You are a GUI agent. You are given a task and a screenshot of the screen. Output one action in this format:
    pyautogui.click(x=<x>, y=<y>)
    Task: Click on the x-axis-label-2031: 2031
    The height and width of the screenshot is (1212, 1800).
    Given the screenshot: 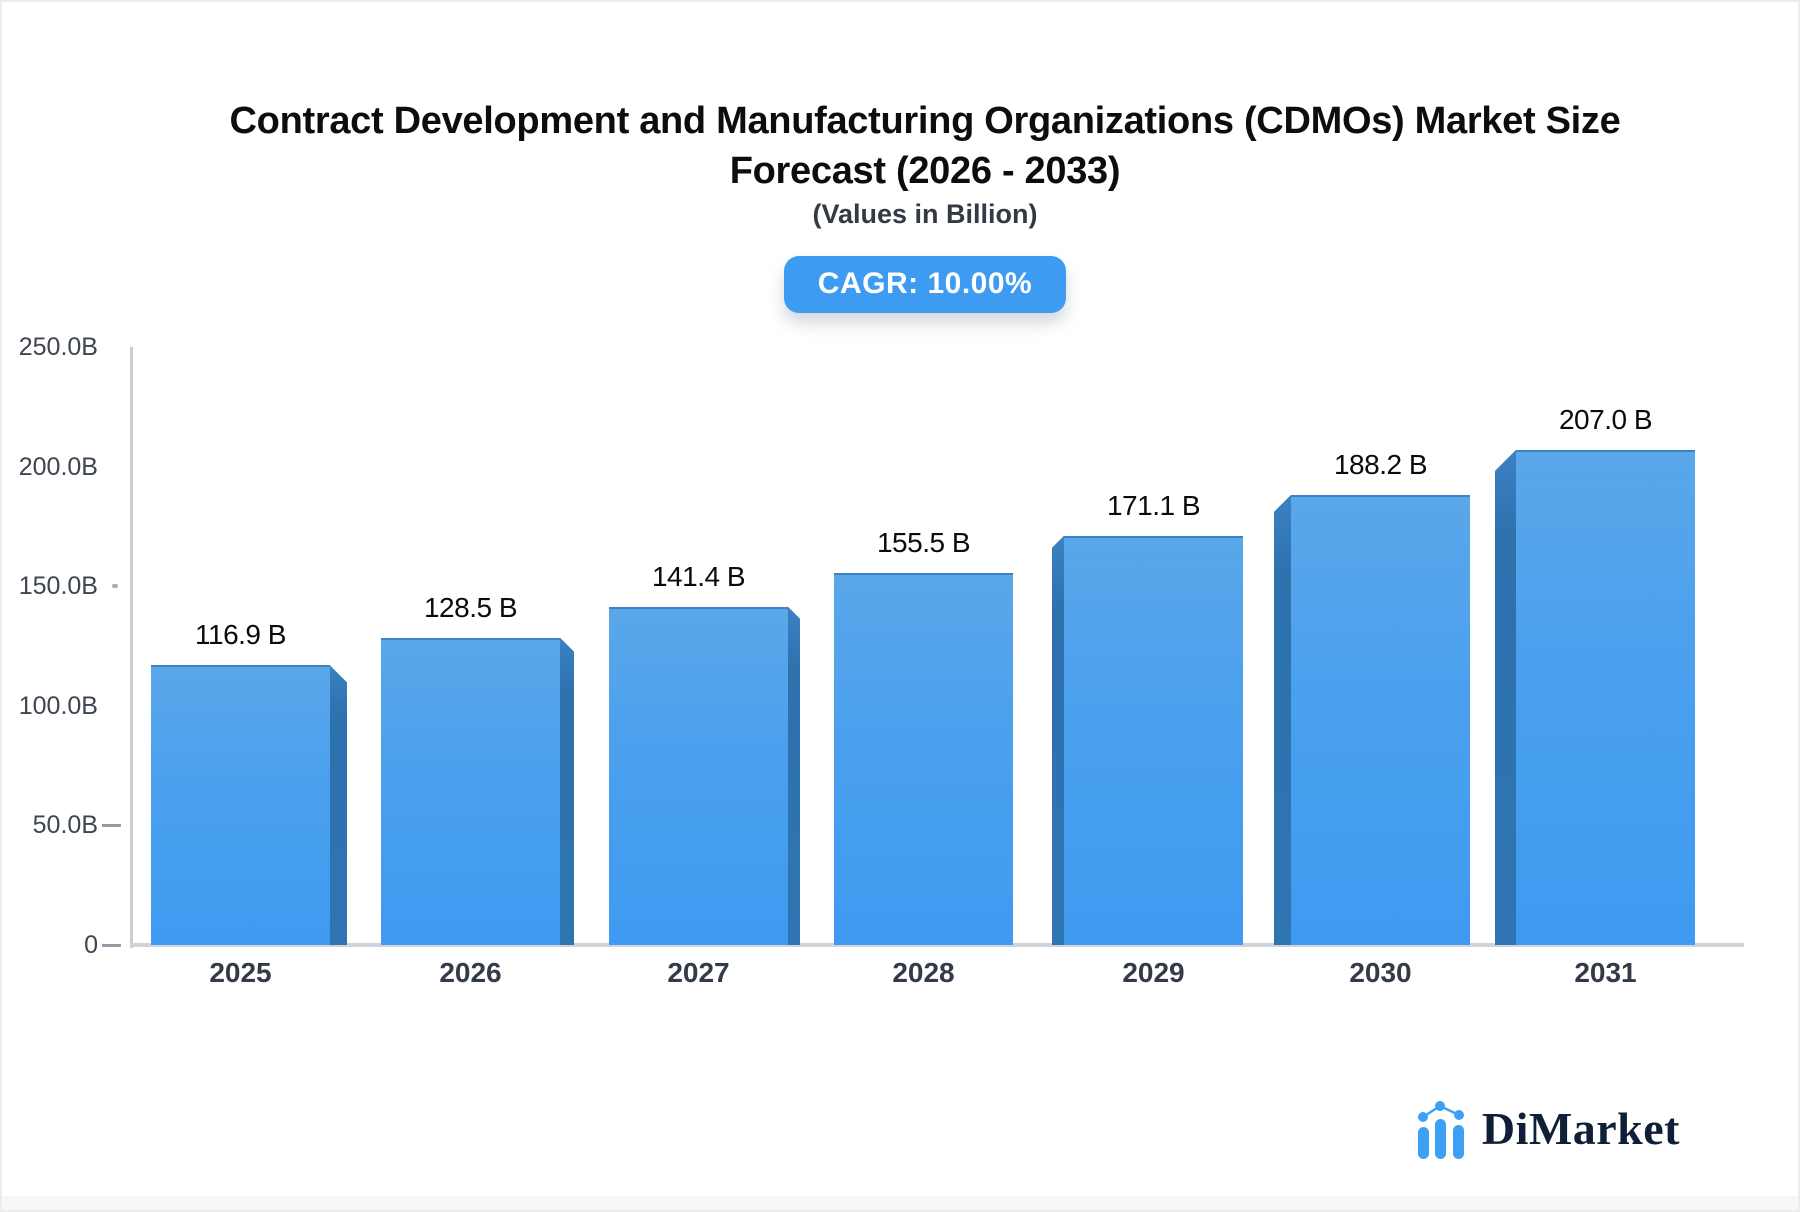 What is the action you would take?
    pyautogui.click(x=1605, y=972)
    